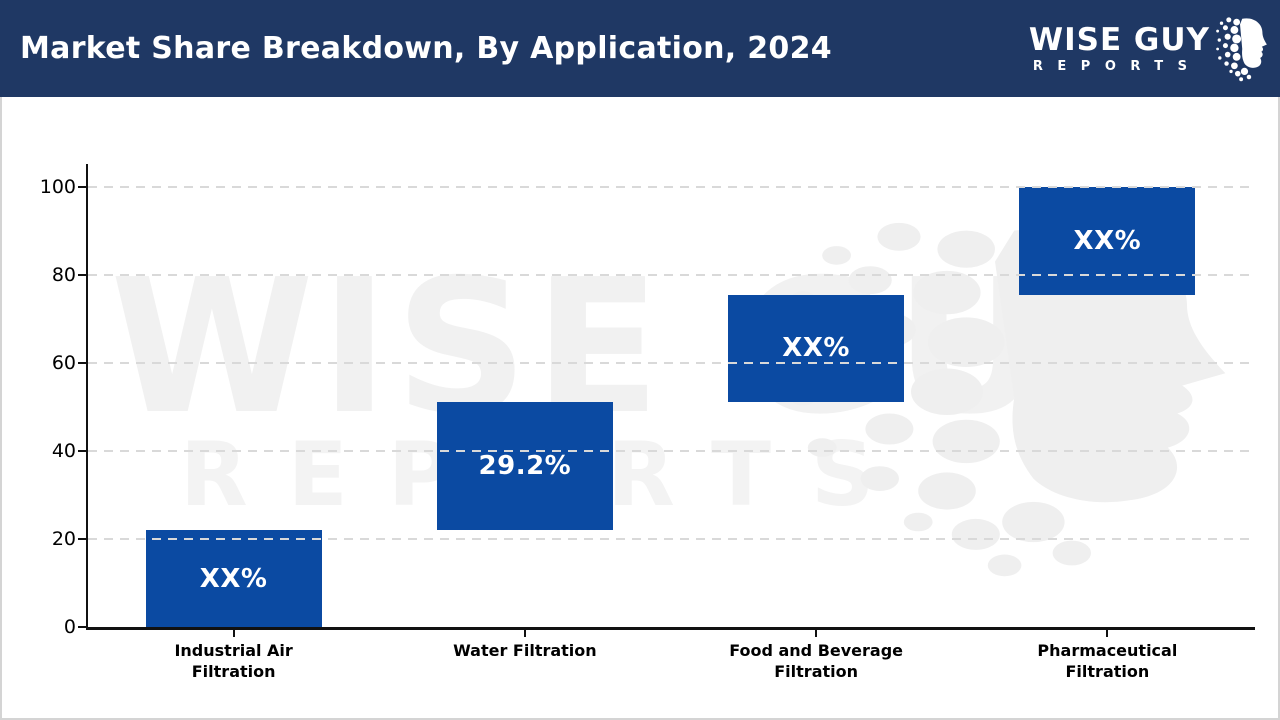 This screenshot has width=1280, height=720. Describe the element at coordinates (69, 627) in the screenshot. I see `y-tick-label: 0` at that location.